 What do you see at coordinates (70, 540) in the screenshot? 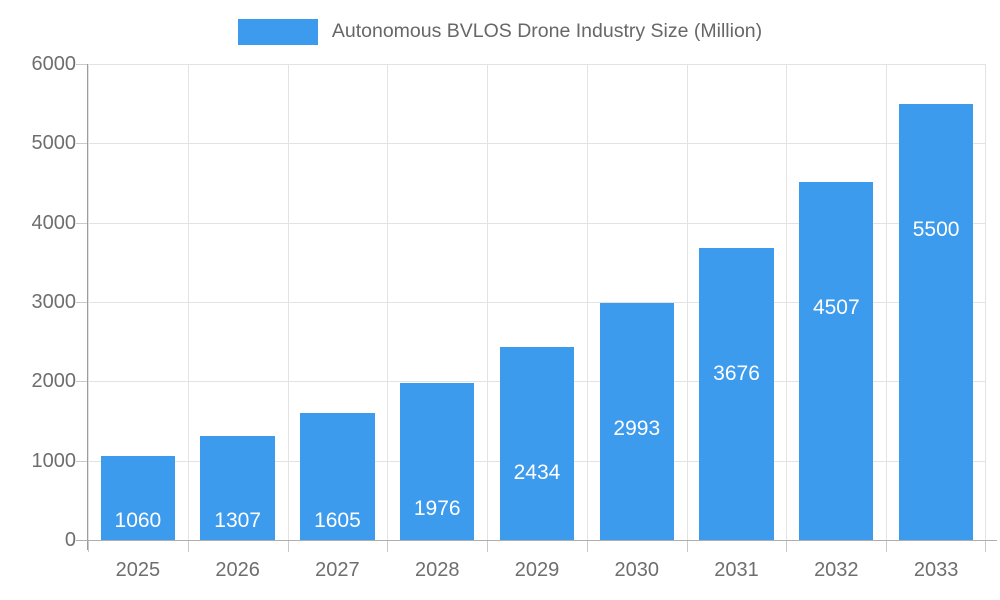
I see `y-axis-tick-label: 0` at bounding box center [70, 540].